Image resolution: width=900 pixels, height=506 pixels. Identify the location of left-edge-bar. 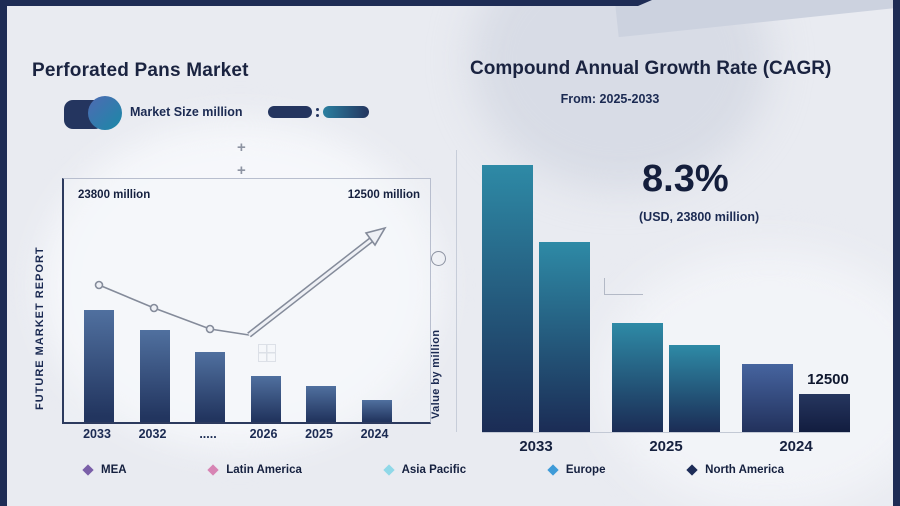
(3, 253).